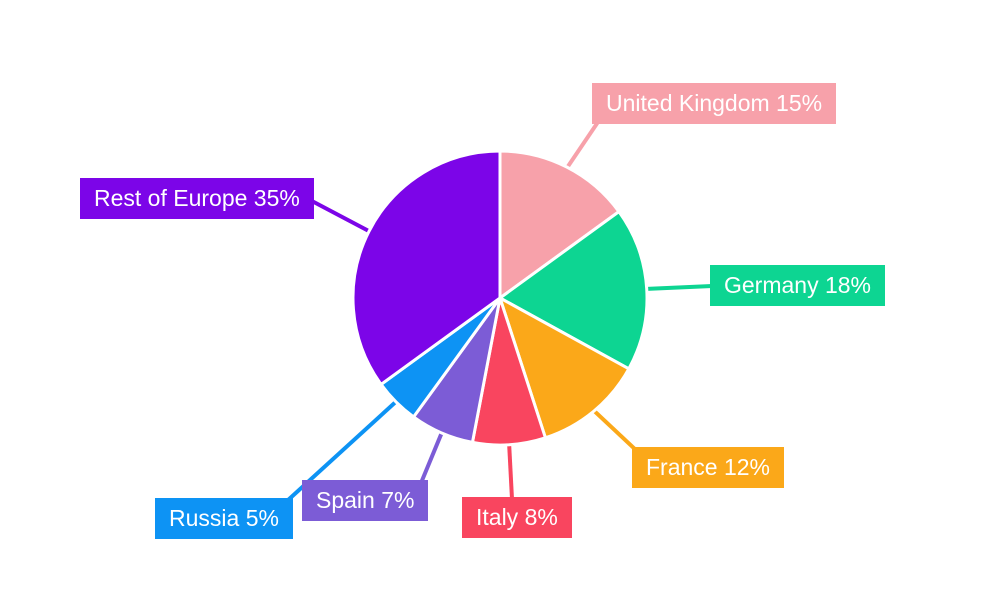  What do you see at coordinates (517, 517) in the screenshot?
I see `slice-label-italy: Italy 8%` at bounding box center [517, 517].